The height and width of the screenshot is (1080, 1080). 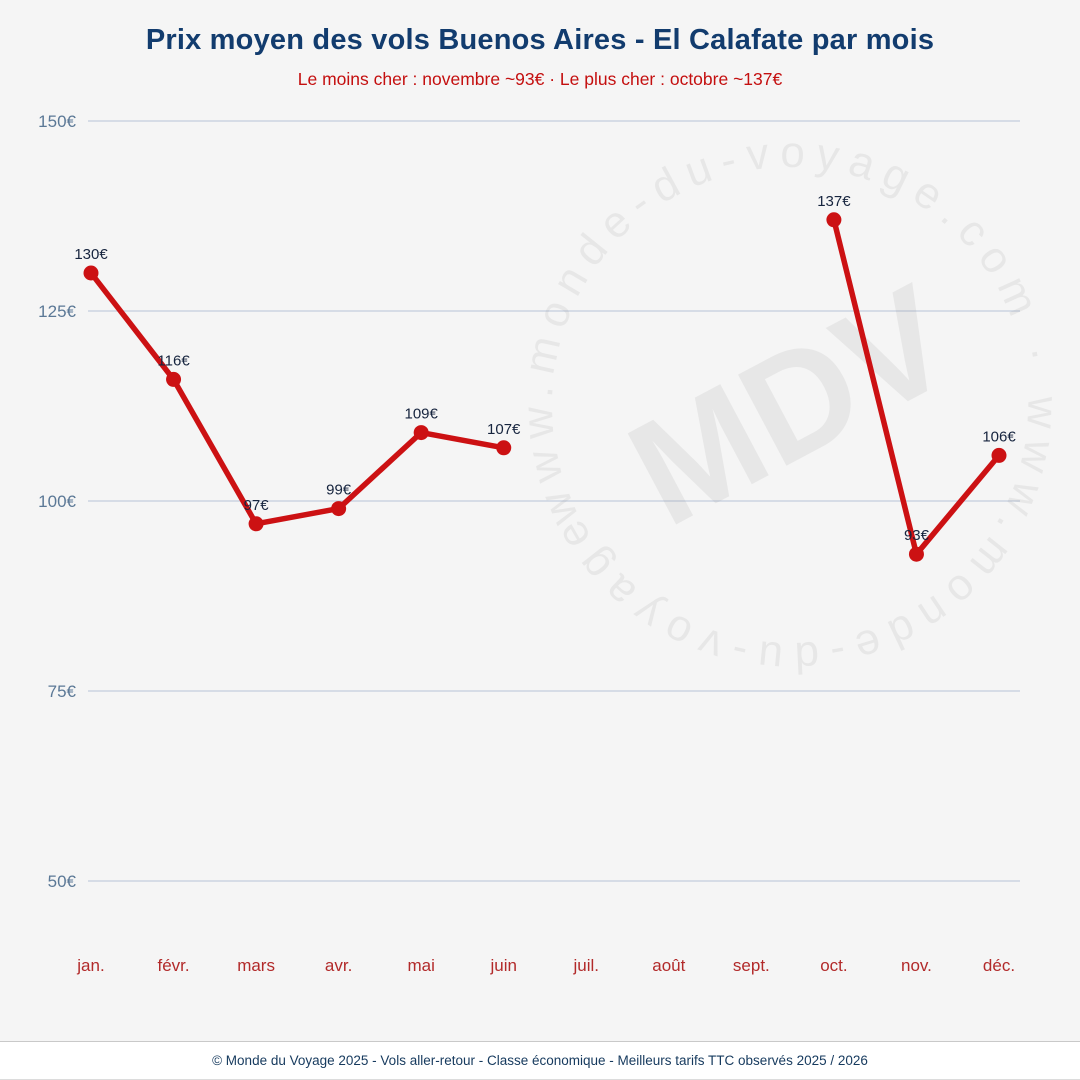 I want to click on x-month-label: oct., so click(x=833, y=965).